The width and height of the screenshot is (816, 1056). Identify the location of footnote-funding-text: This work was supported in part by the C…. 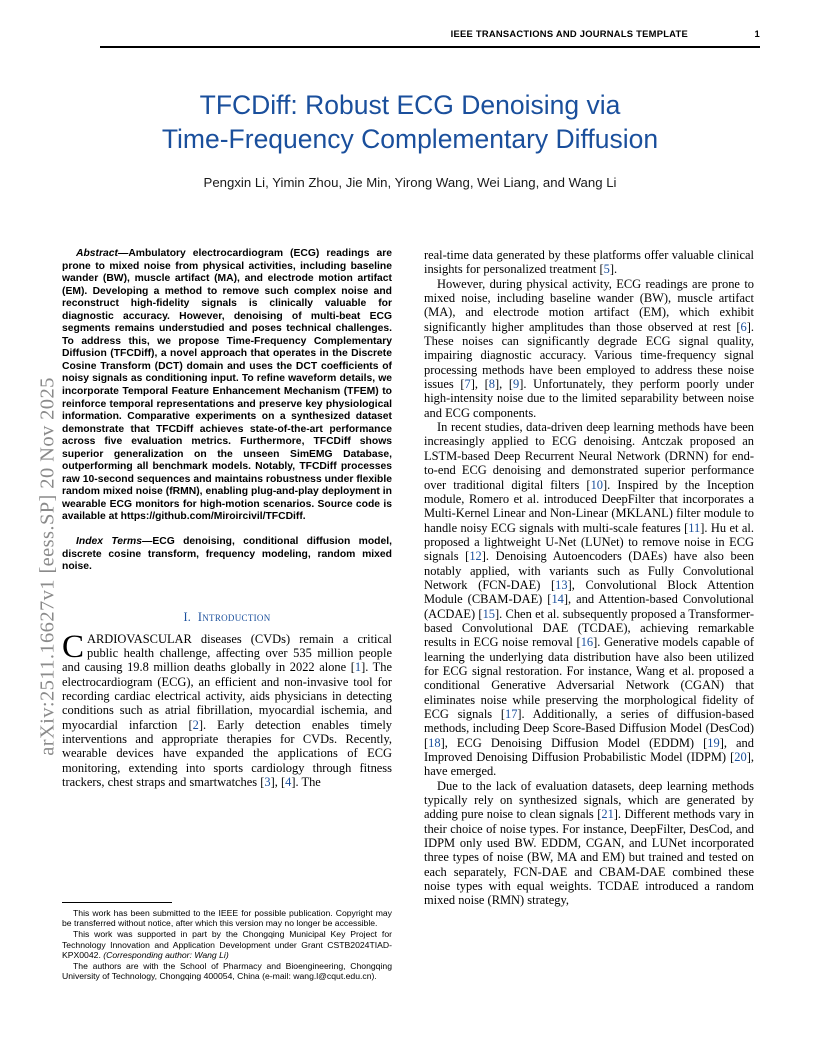
(227, 945).